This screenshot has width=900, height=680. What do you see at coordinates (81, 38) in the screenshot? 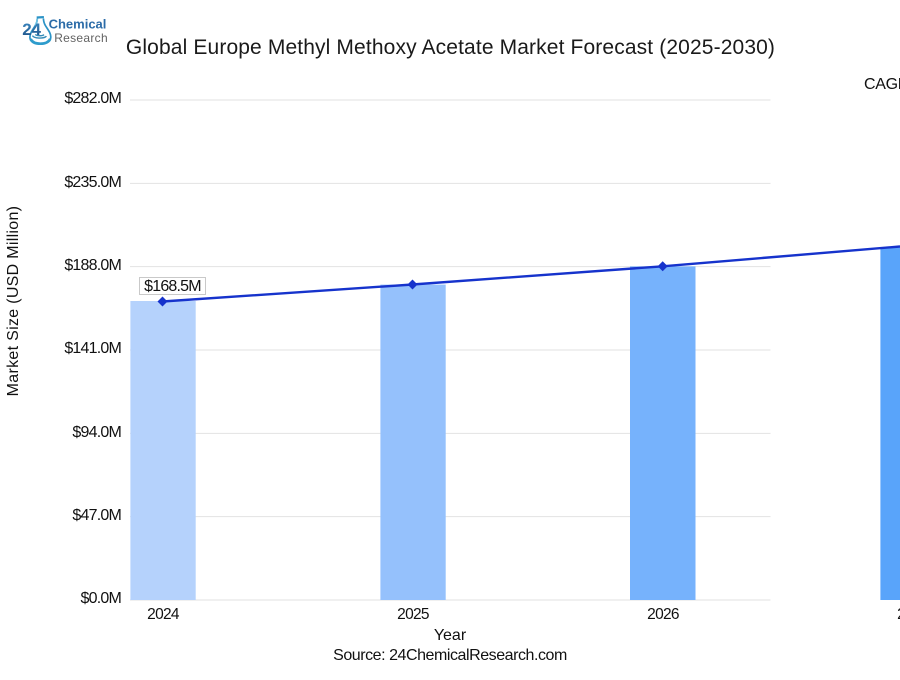
I see `svg-text: Research` at bounding box center [81, 38].